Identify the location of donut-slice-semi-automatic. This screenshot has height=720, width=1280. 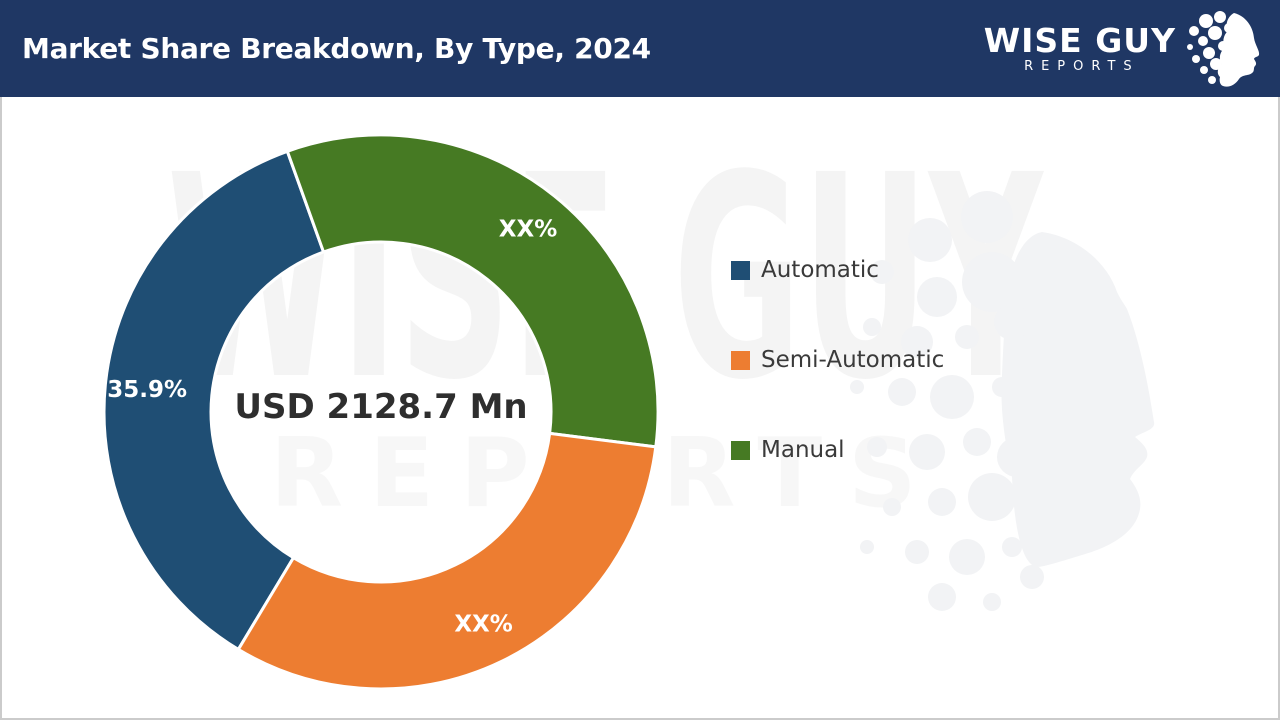
(447, 561).